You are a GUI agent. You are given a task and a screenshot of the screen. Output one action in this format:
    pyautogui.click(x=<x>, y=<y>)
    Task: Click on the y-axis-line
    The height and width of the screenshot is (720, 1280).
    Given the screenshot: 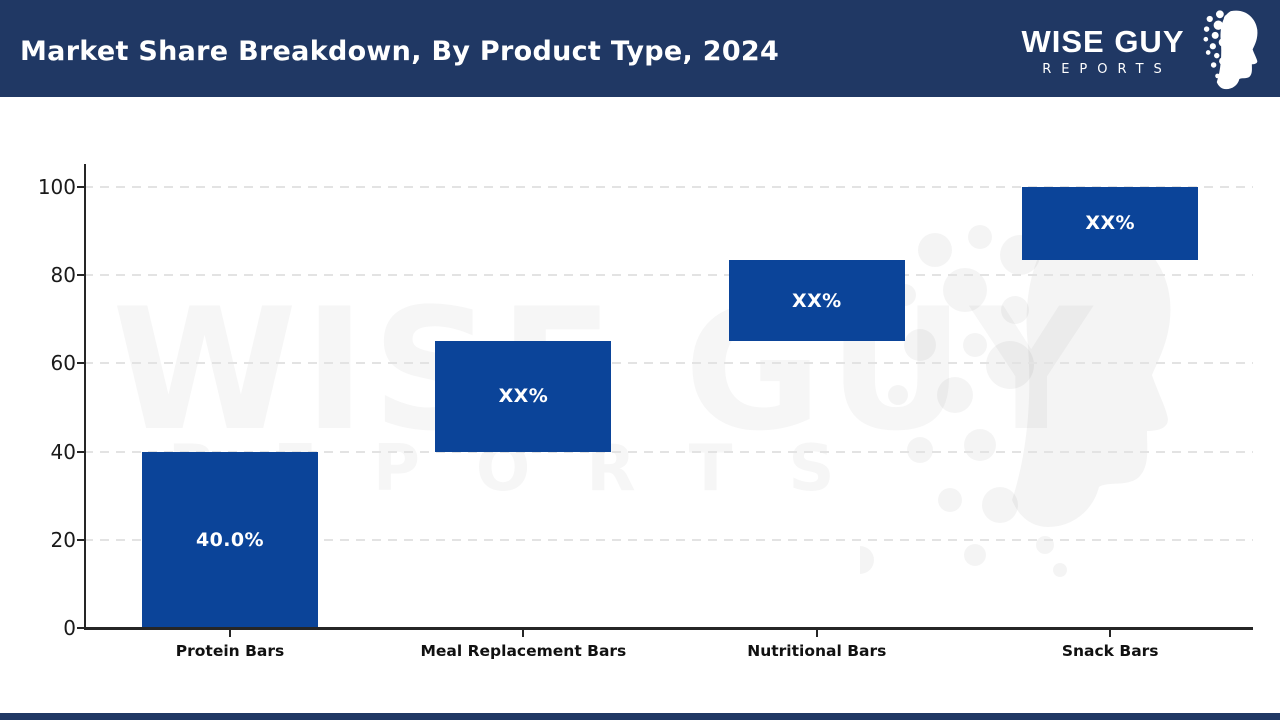 What is the action you would take?
    pyautogui.click(x=85, y=397)
    